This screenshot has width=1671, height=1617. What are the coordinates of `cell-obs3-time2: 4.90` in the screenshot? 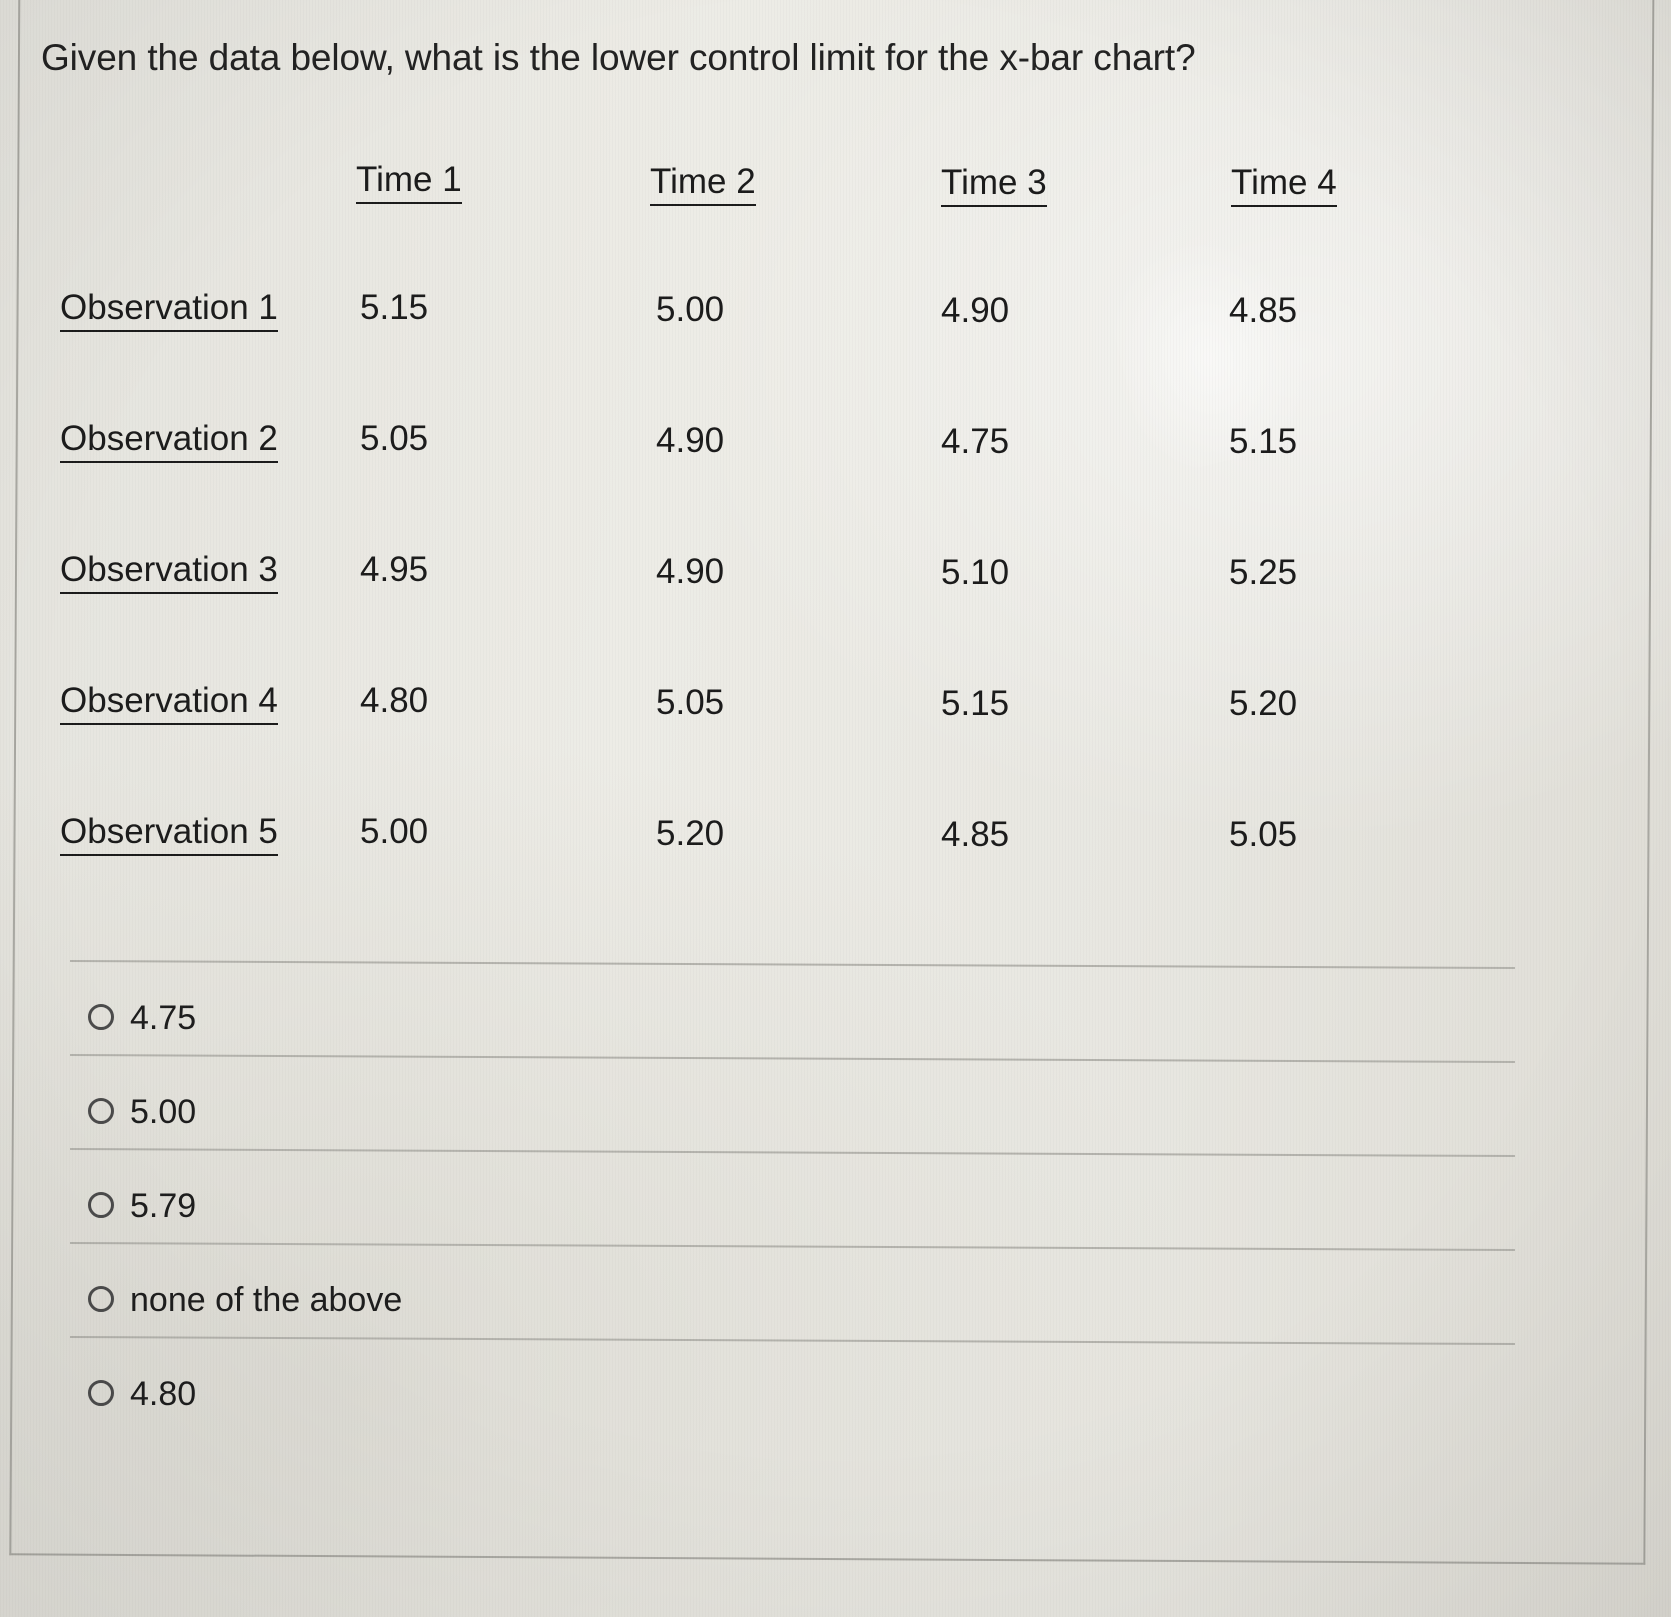 It's located at (690, 571).